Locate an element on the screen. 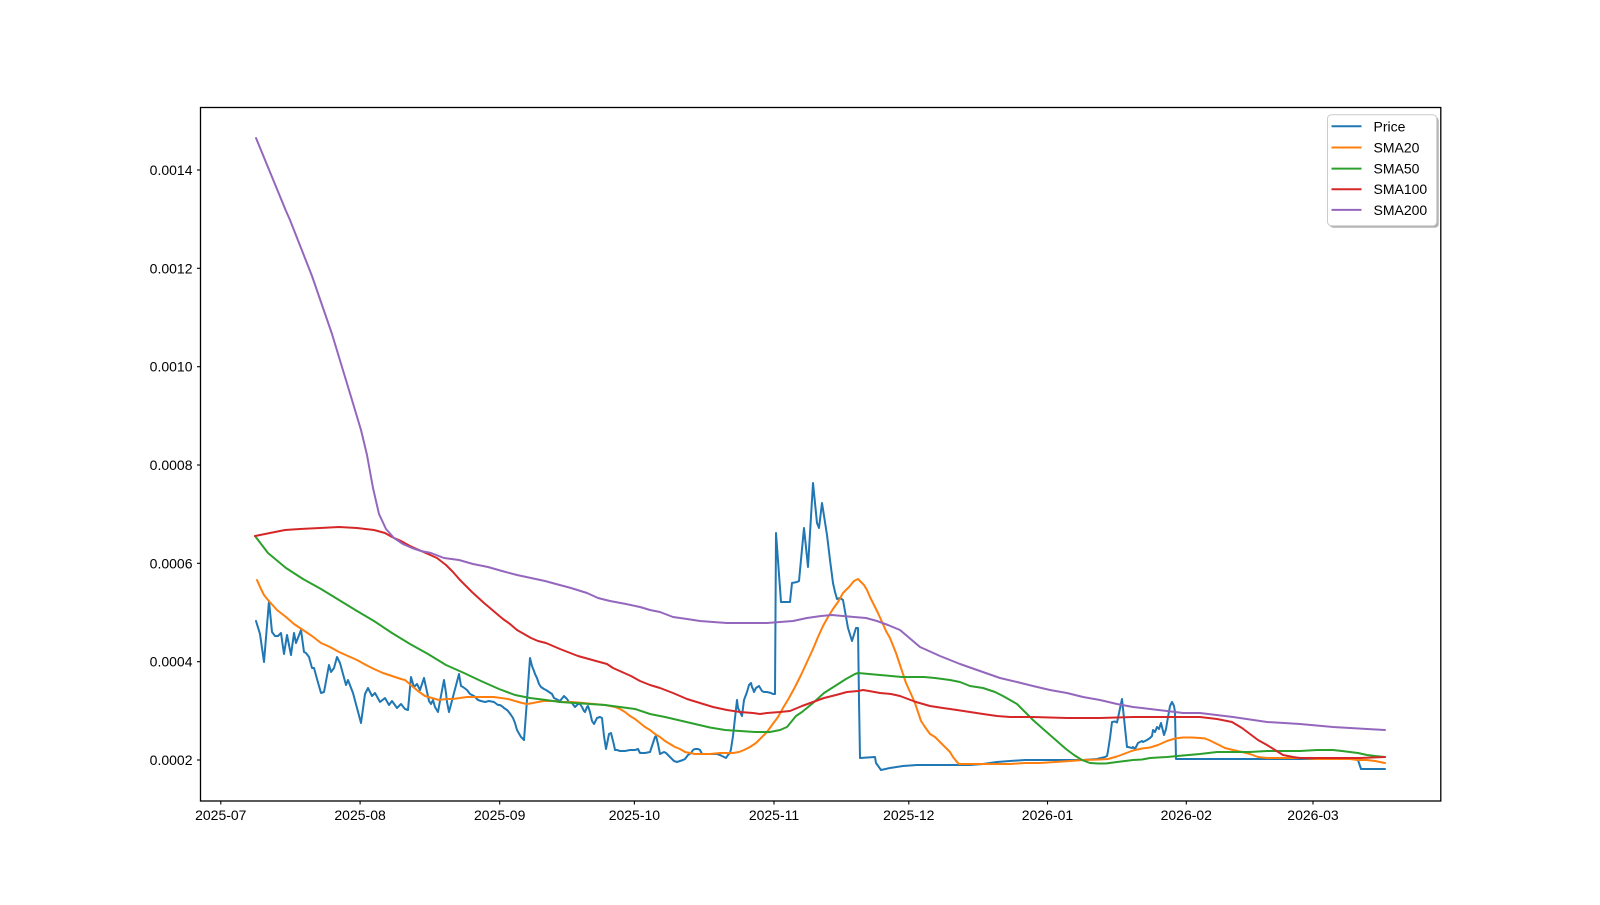  svg-text: 0.0002 is located at coordinates (171, 760).